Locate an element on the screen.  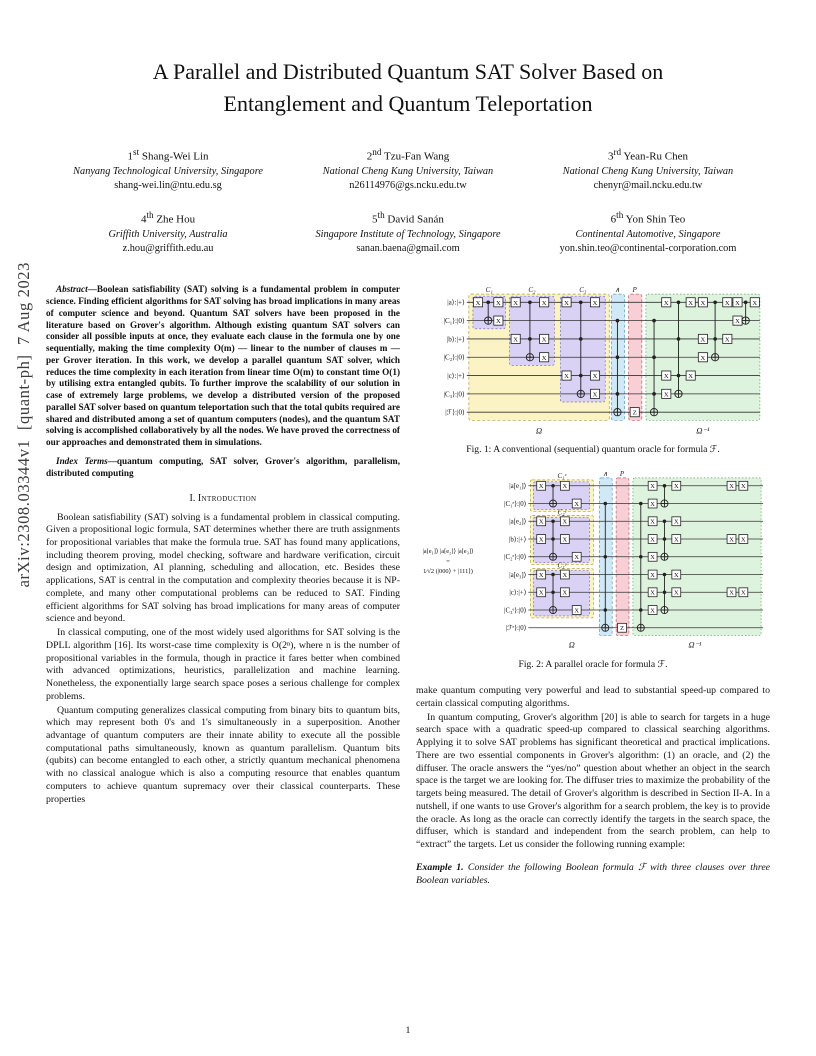
svg-text: Ω is located at coordinates (572, 645).